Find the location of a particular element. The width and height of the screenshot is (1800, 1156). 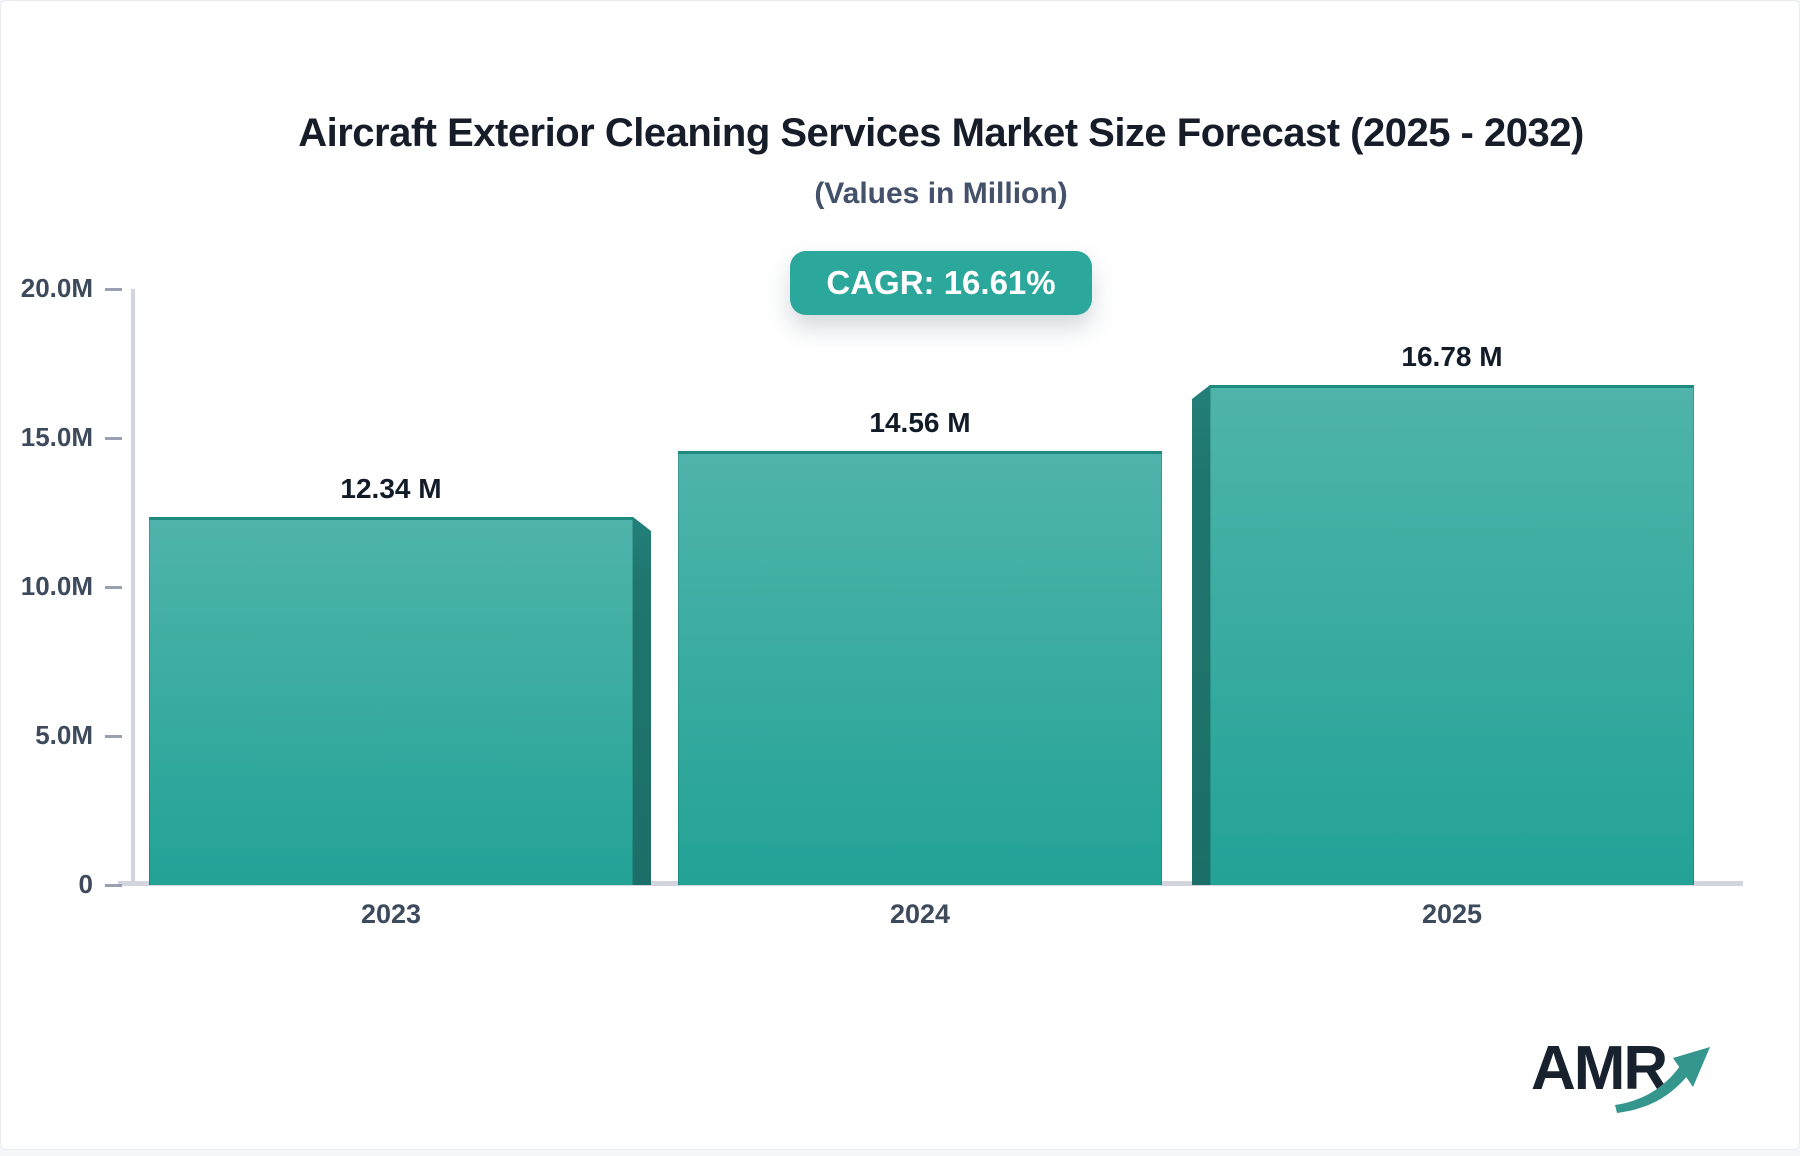

amr-logo-text: AMR is located at coordinates (1599, 1068).